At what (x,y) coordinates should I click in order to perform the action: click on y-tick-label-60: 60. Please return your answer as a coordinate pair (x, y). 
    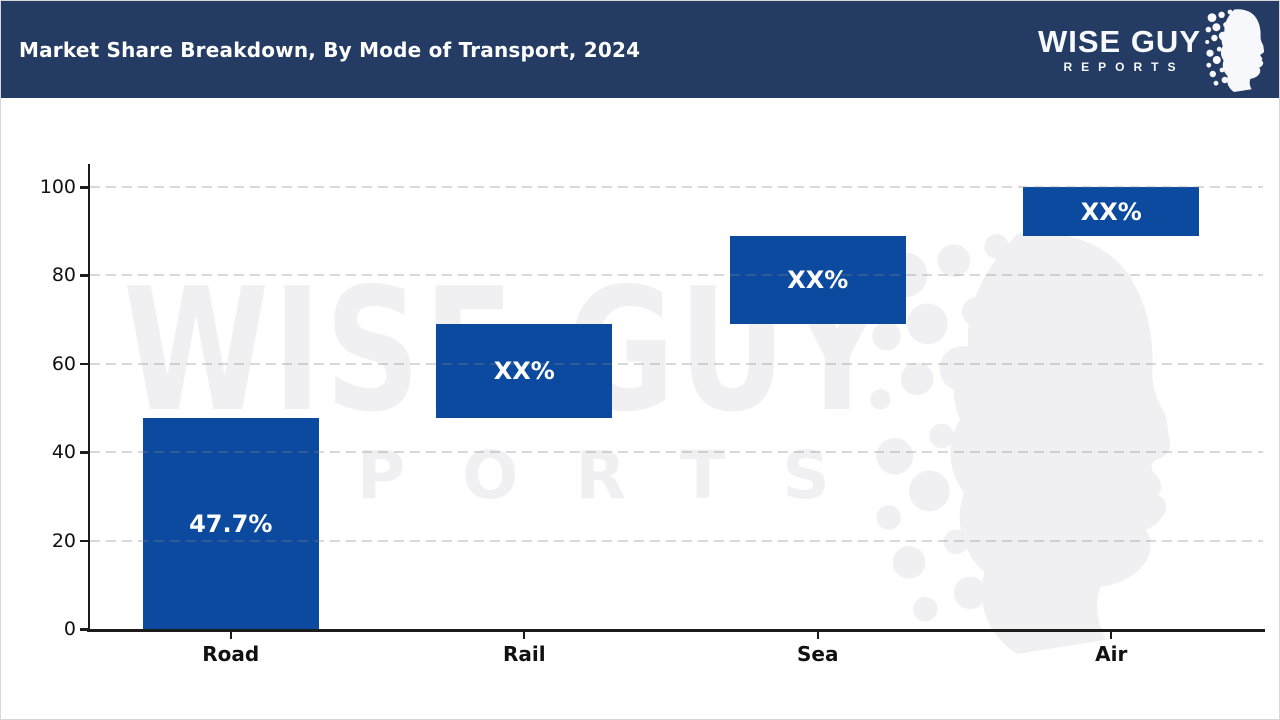
    Looking at the image, I should click on (63, 363).